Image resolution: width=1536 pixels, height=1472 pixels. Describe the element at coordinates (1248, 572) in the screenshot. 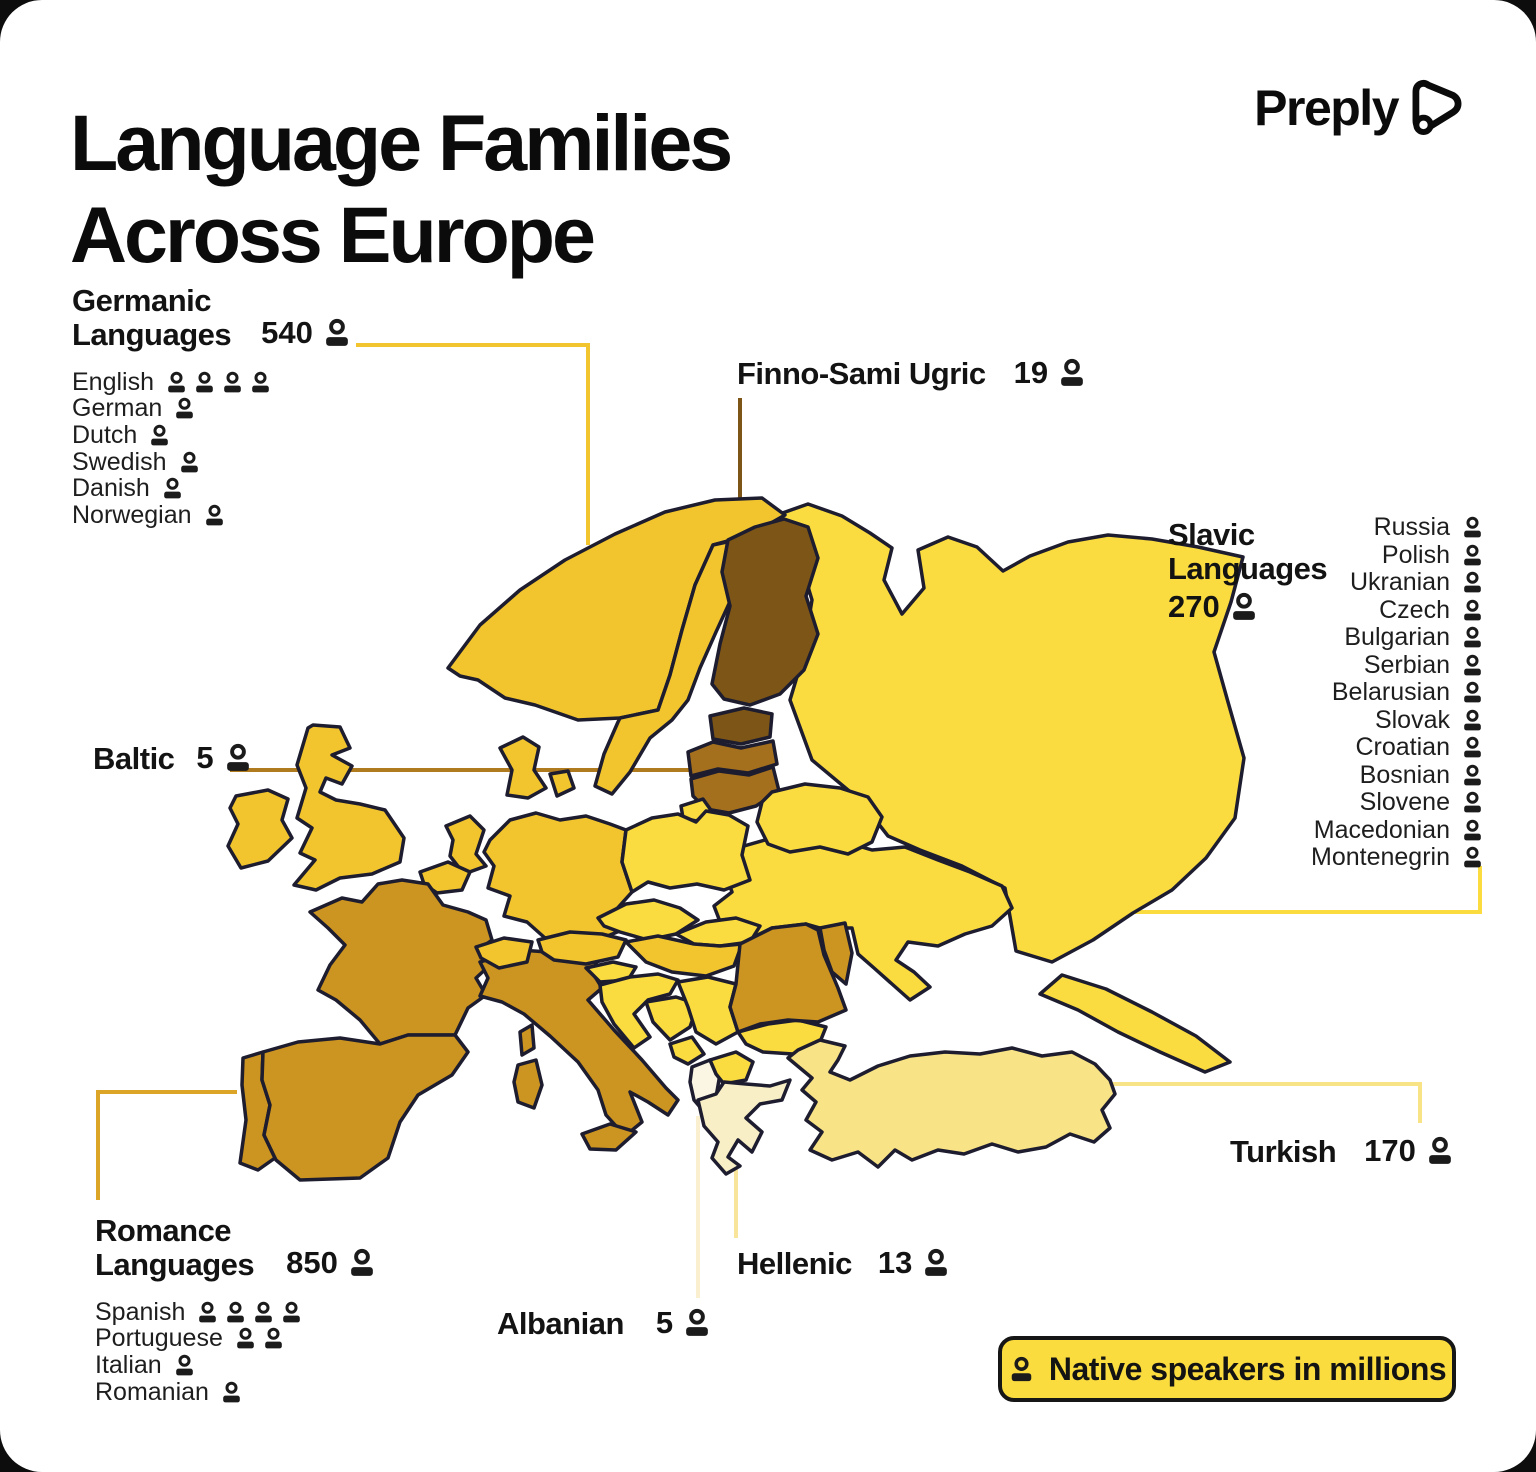

I see `slavic-heading-block: Slavic Languages 270` at that location.